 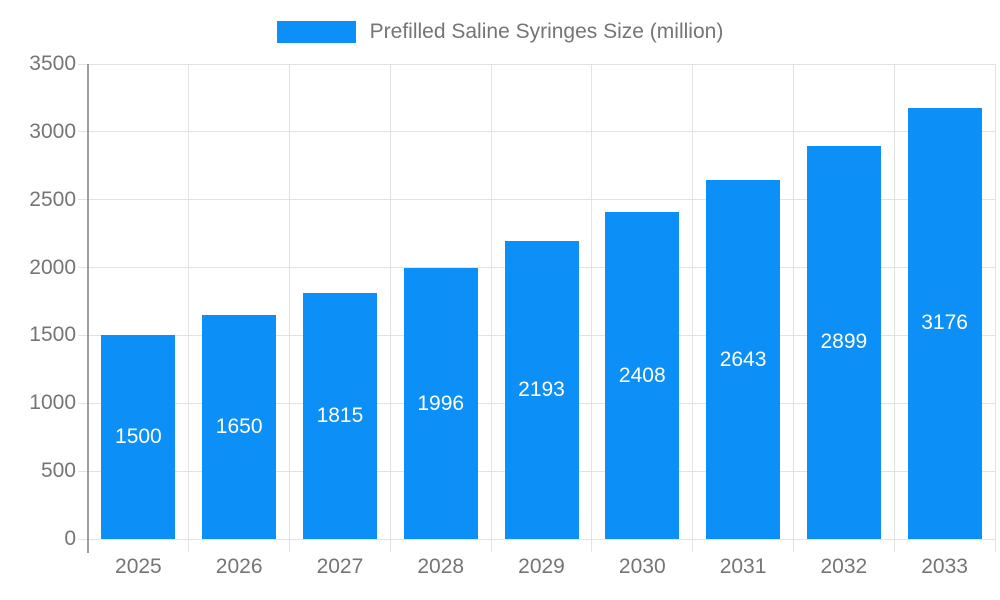 I want to click on y-tick-label: 3500, so click(x=52, y=63).